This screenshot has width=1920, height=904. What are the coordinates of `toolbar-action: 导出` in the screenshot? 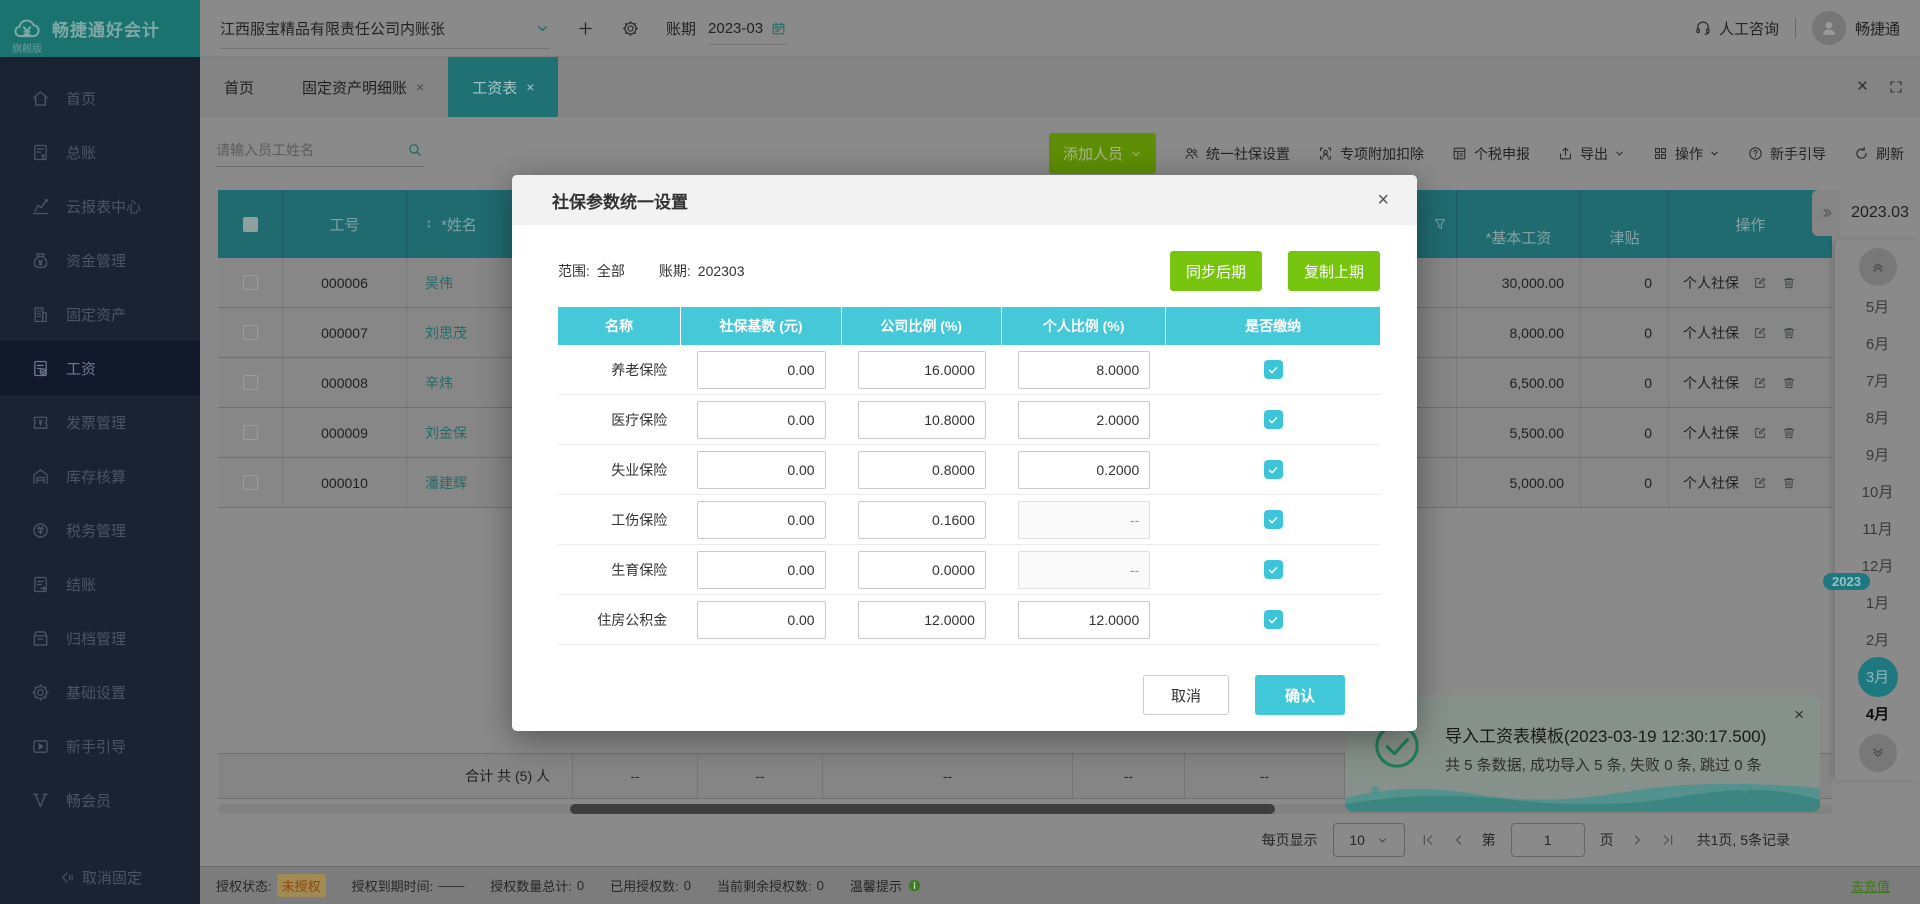 It's located at (1591, 154).